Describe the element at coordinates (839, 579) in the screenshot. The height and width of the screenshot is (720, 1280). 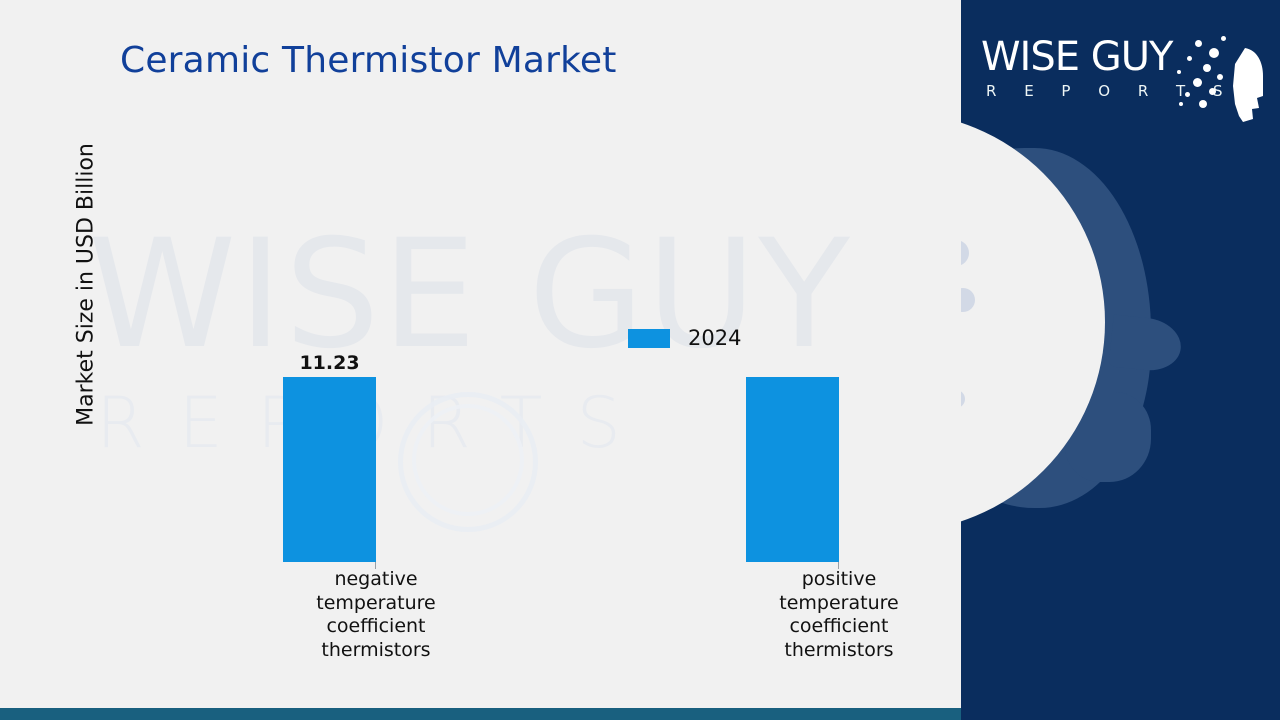
I see `category-label-line: positive` at that location.